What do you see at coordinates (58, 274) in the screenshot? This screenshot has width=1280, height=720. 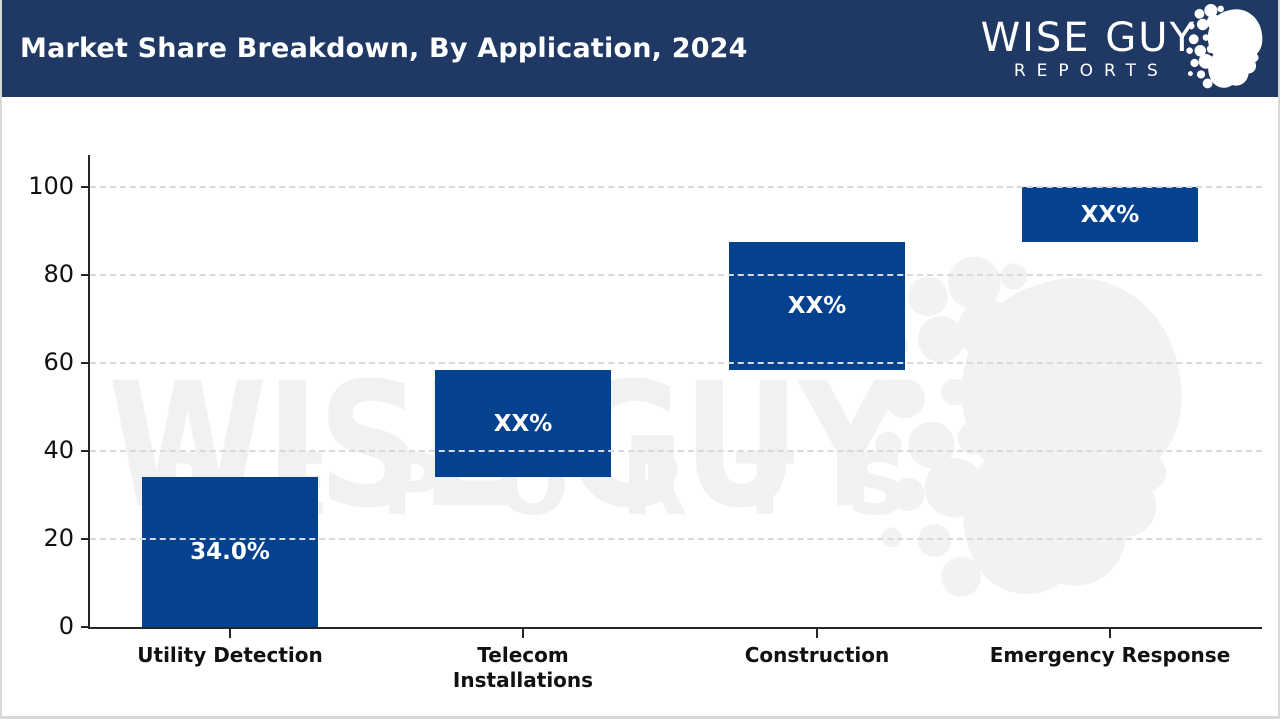 I see `y-tick-label: 80` at bounding box center [58, 274].